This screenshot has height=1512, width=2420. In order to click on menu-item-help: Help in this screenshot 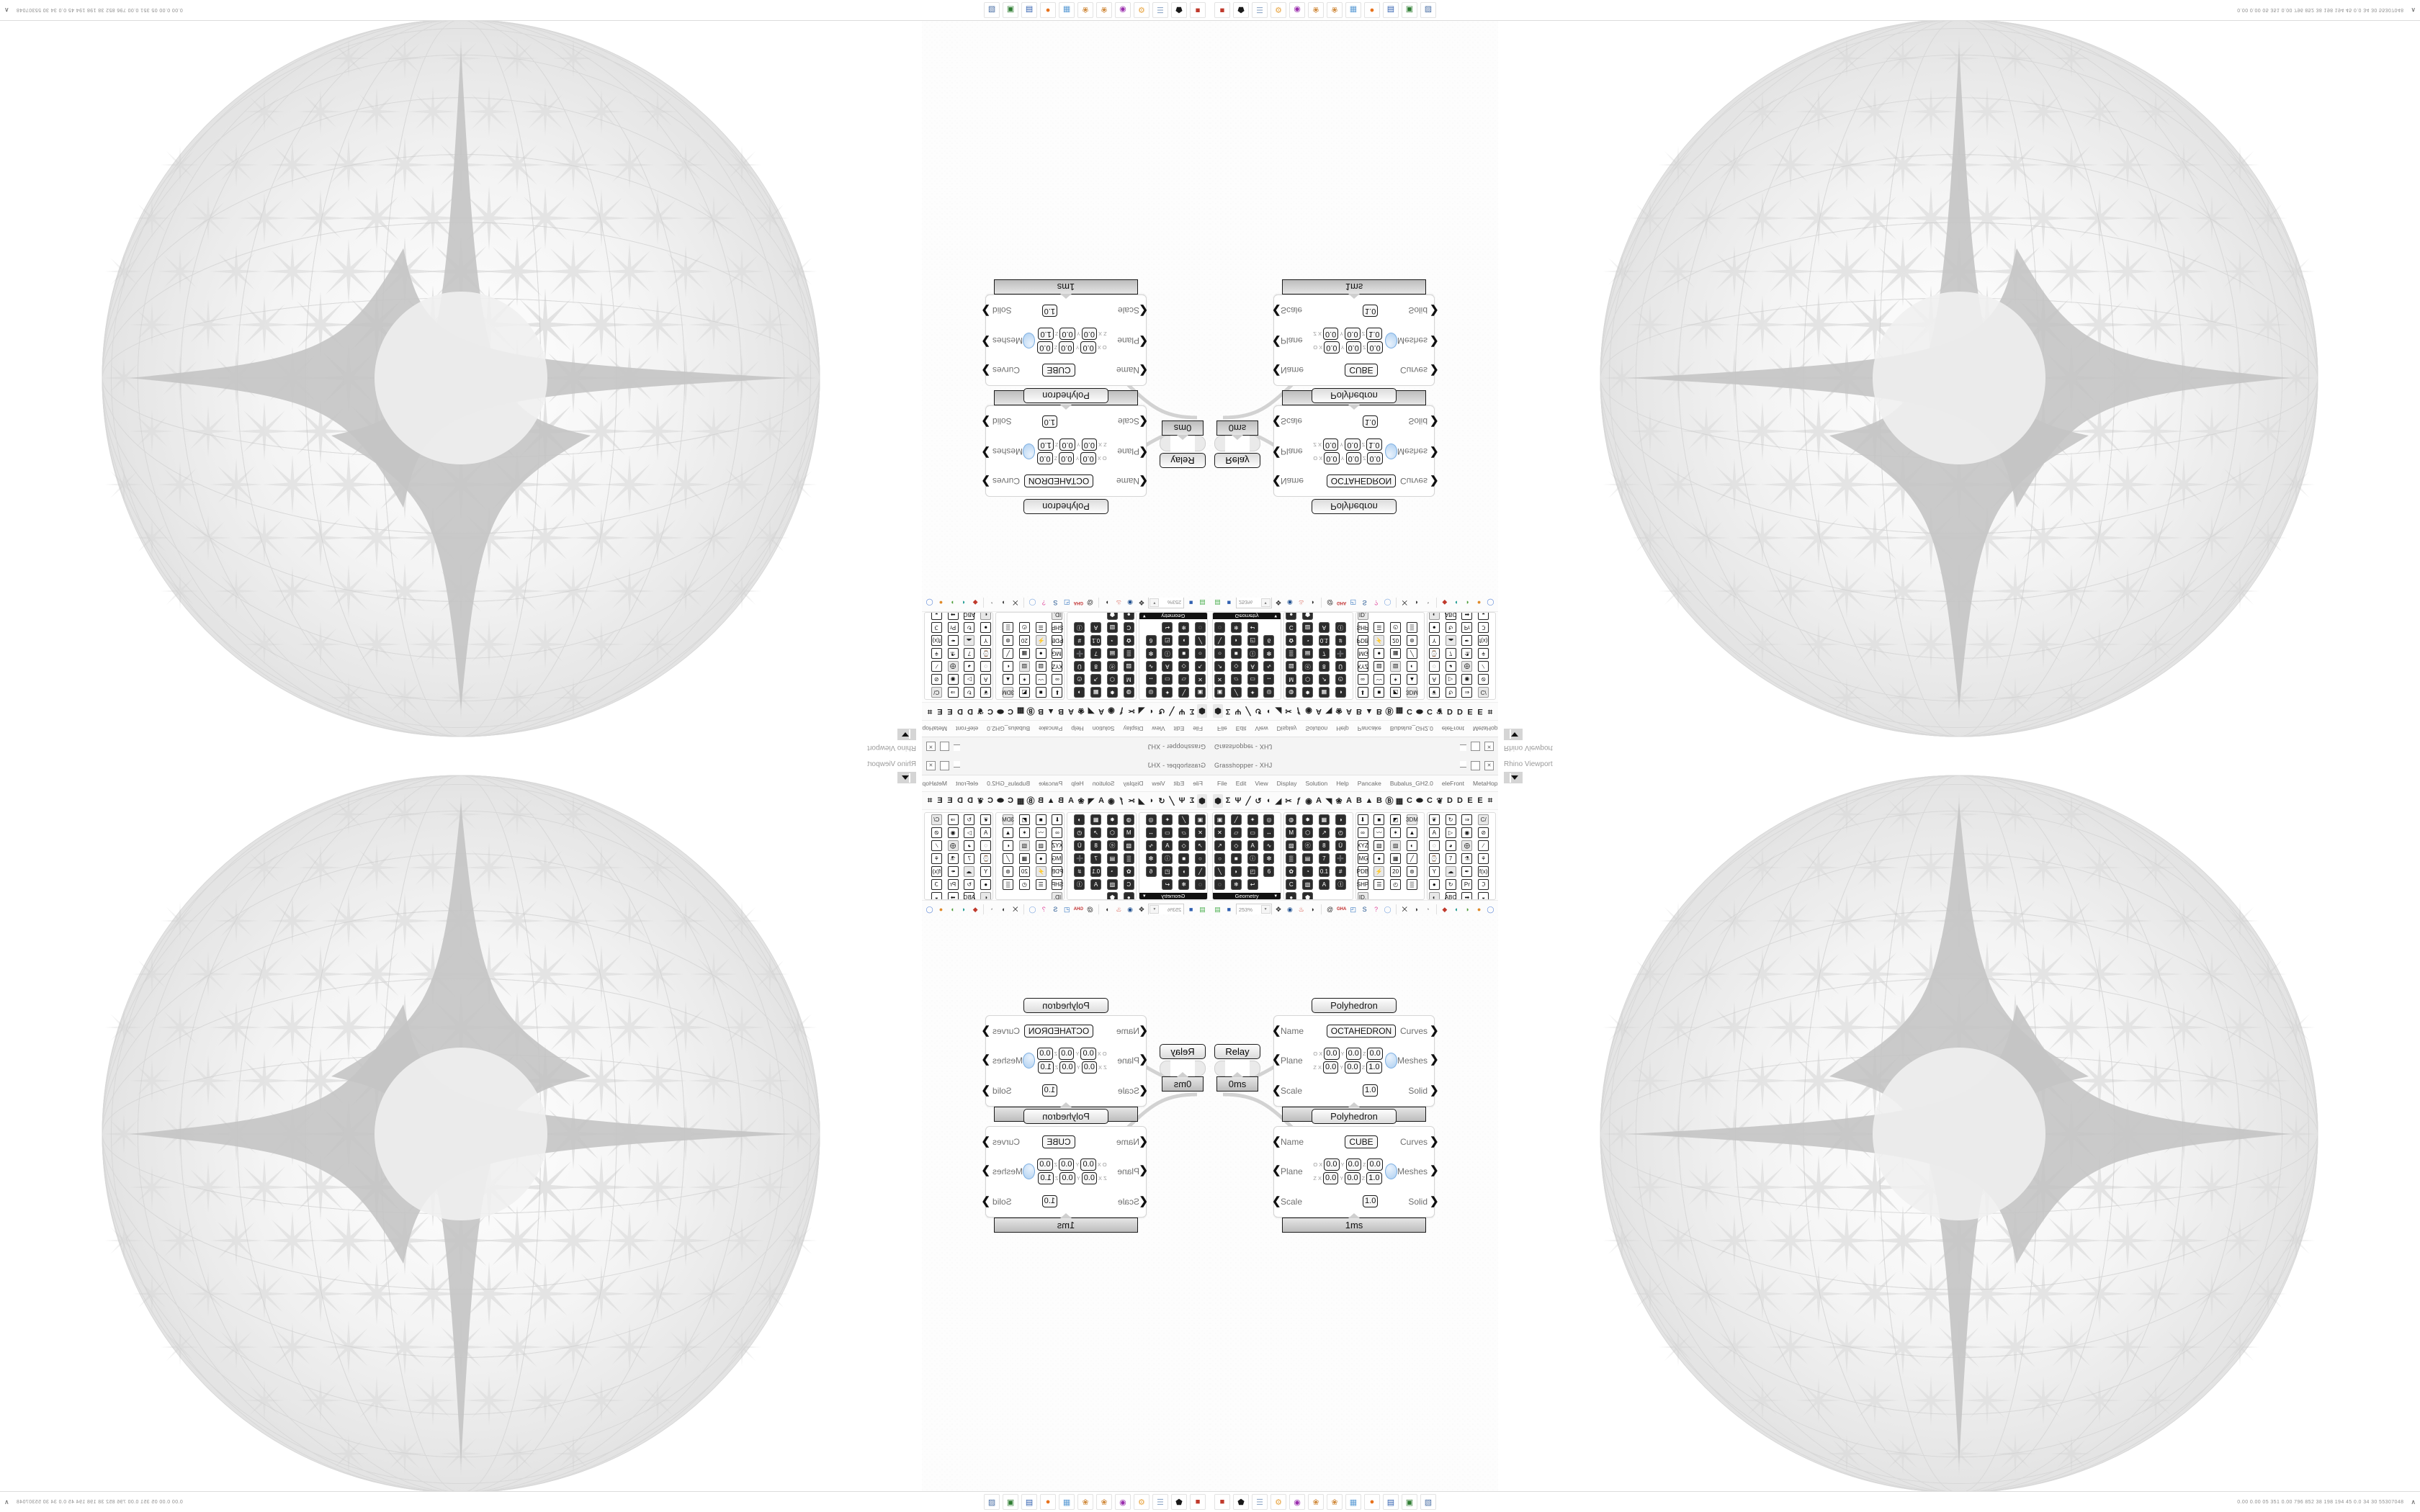, I will do `click(1077, 783)`.